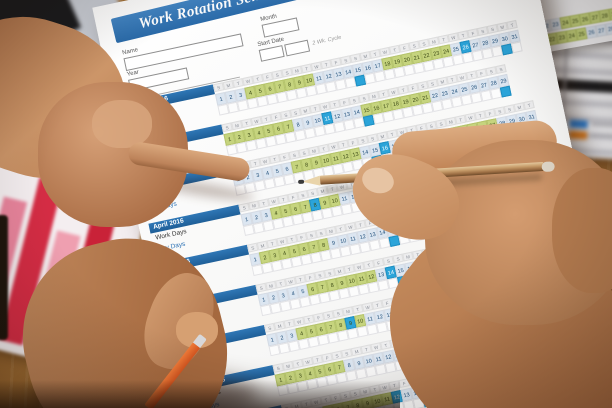 The width and height of the screenshot is (612, 408). I want to click on legend-swatch-orange, so click(578, 135).